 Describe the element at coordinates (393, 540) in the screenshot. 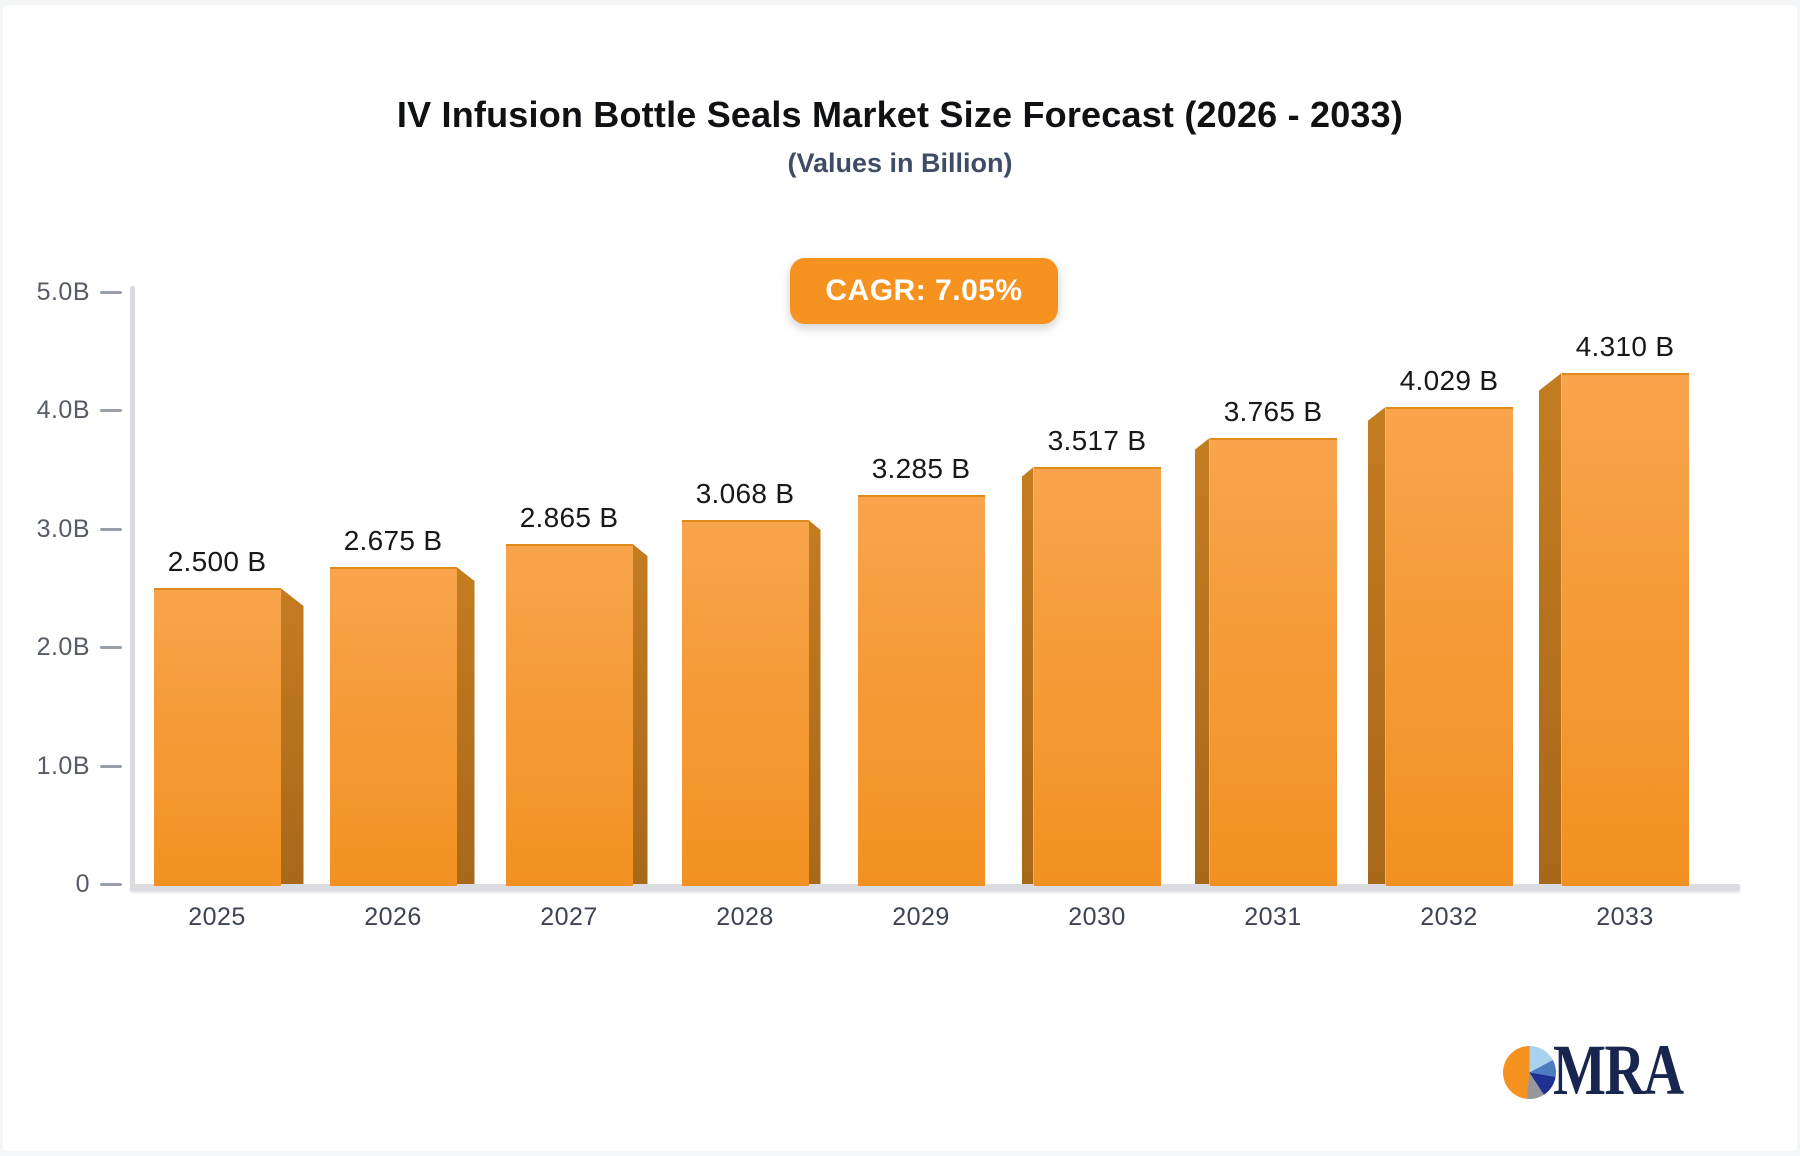

I see `bar-value-label: 2.675 B` at that location.